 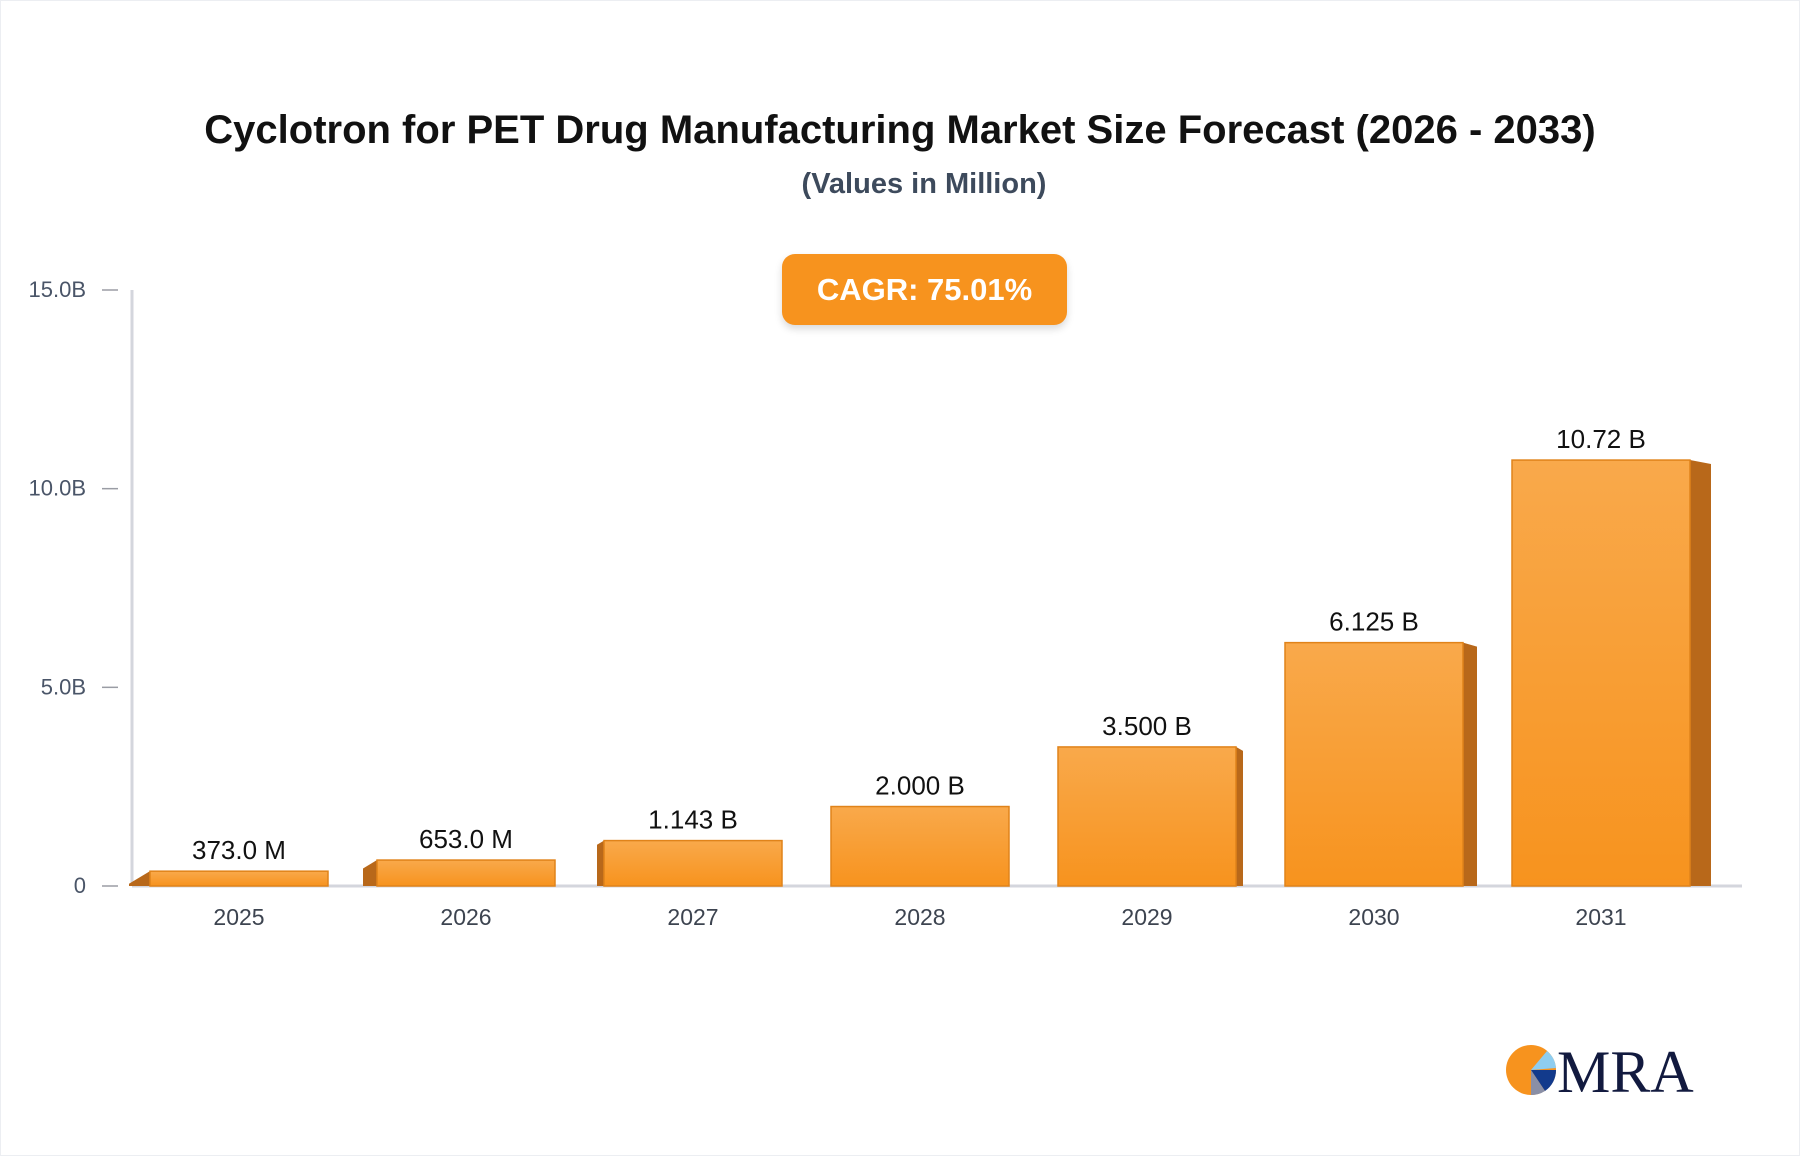 What do you see at coordinates (466, 839) in the screenshot?
I see `data-label: 653.0 M` at bounding box center [466, 839].